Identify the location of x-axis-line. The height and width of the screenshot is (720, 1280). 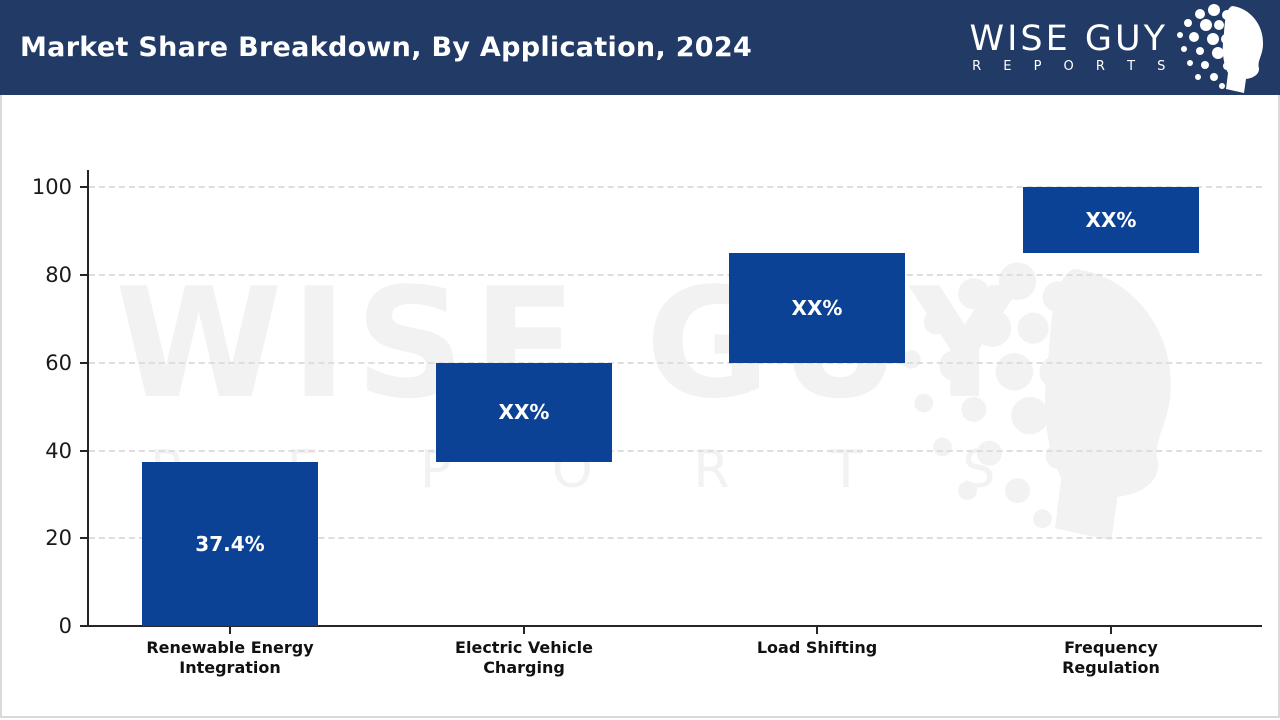
(674, 626).